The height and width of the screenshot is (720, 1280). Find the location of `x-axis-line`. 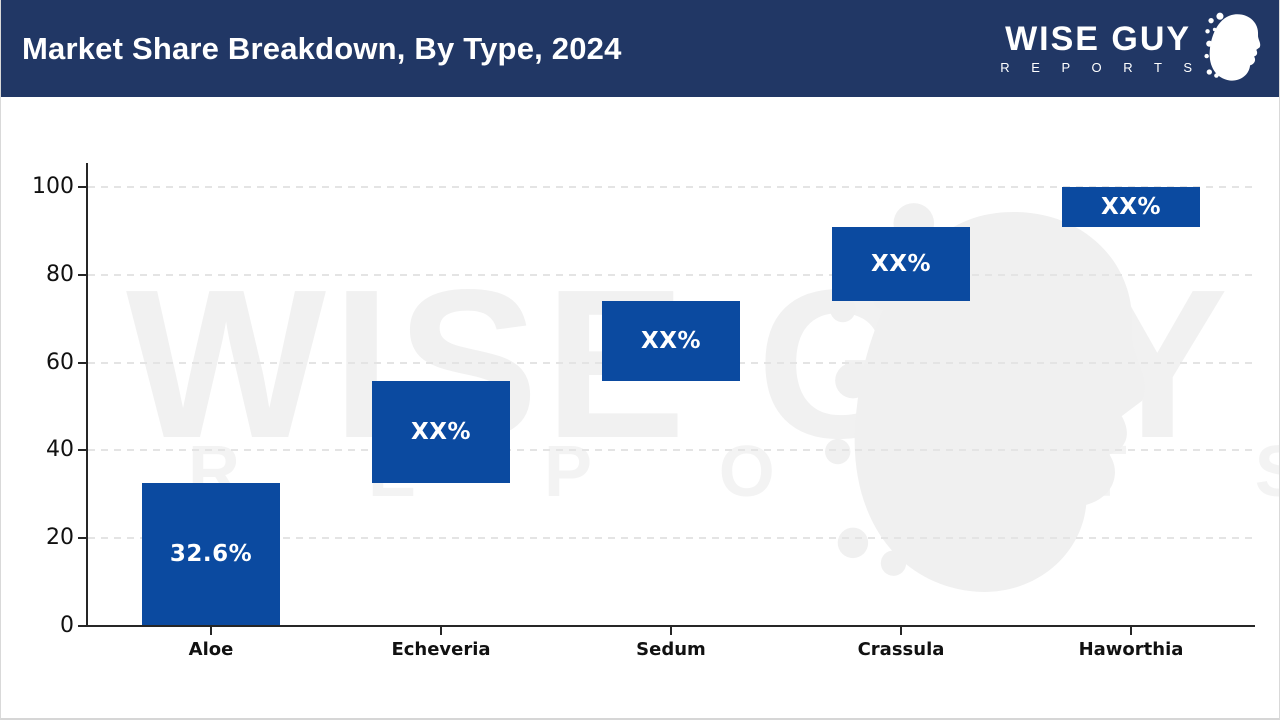

x-axis-line is located at coordinates (670, 626).